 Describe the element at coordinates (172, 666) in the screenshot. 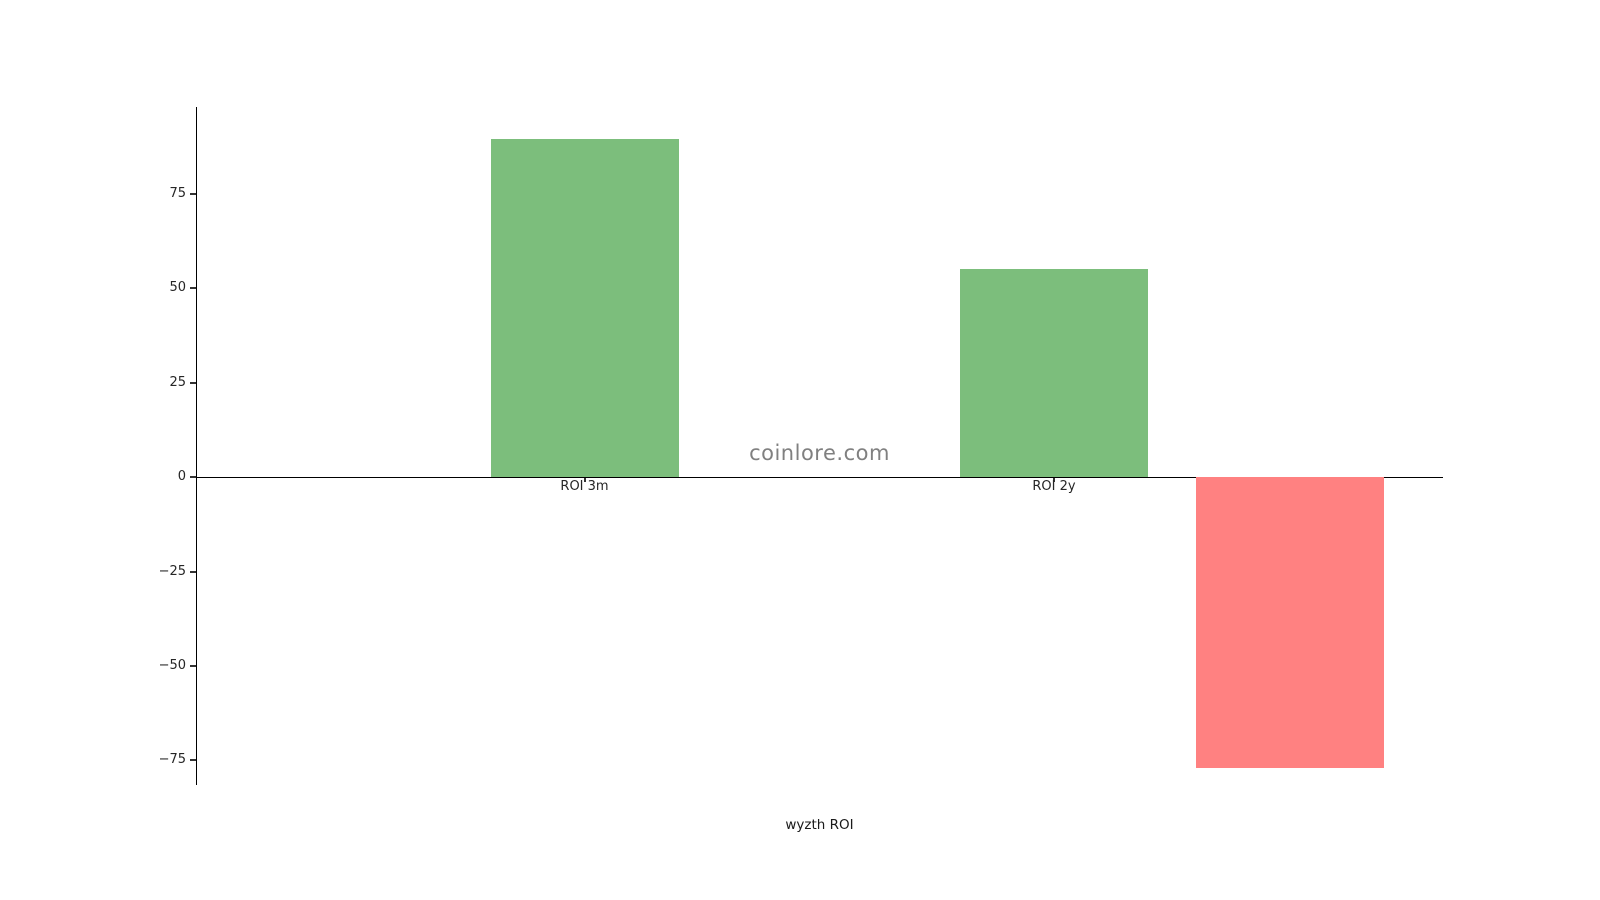

I see `y-tick-label: −50` at that location.